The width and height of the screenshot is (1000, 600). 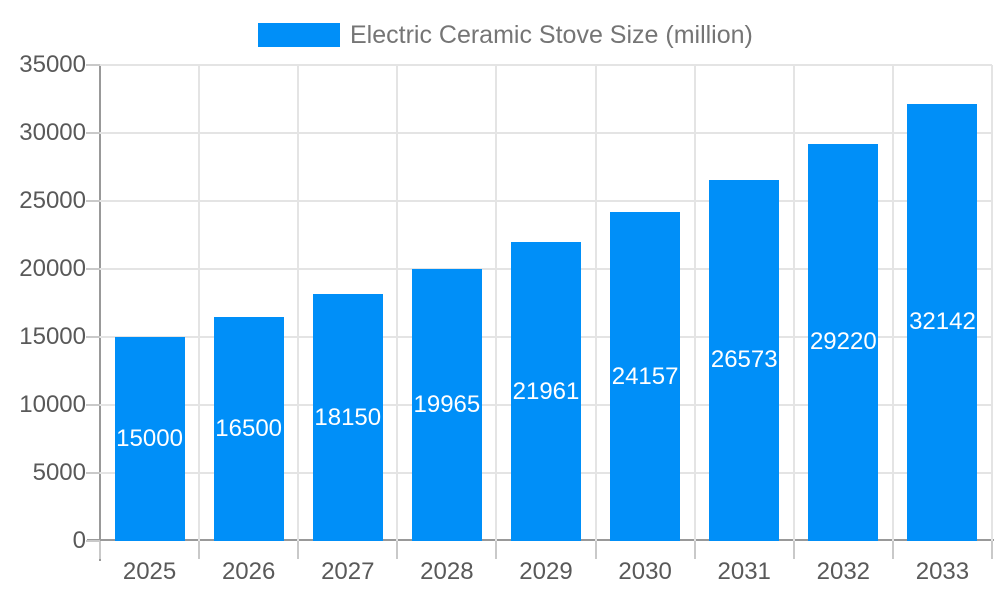 I want to click on x-tick-label: 2026, so click(x=248, y=571).